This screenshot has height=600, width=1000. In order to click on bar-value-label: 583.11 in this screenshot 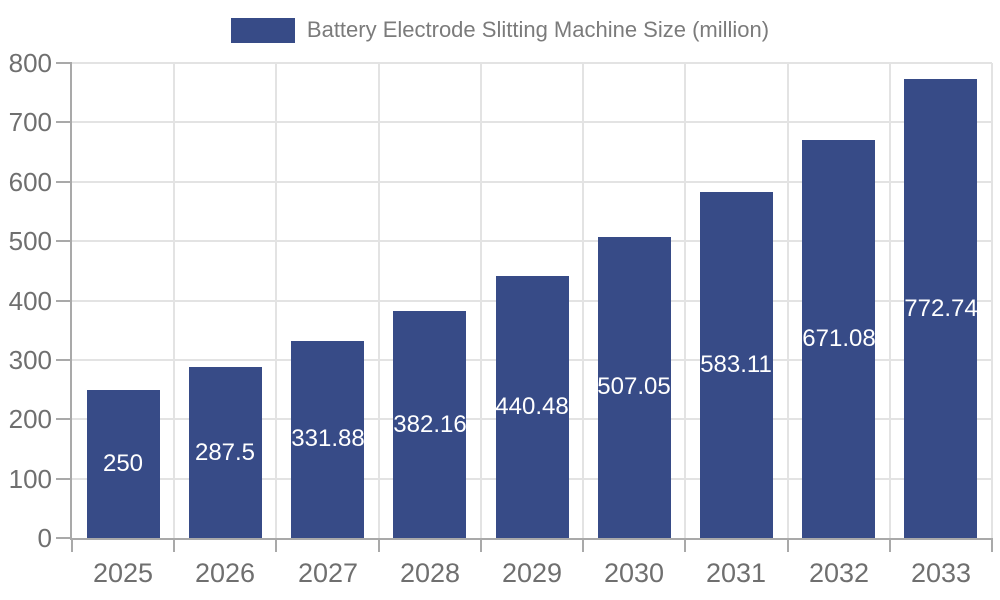, I will do `click(736, 364)`.